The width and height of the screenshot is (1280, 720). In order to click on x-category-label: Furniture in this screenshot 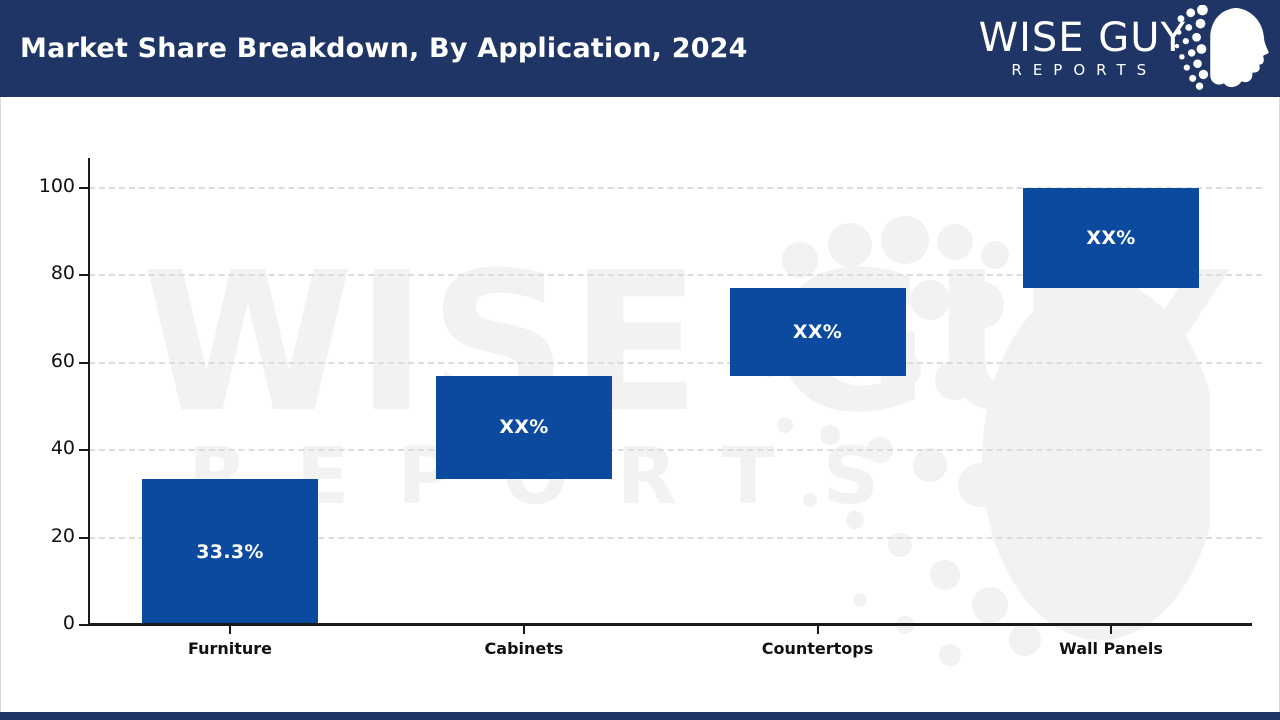, I will do `click(230, 648)`.